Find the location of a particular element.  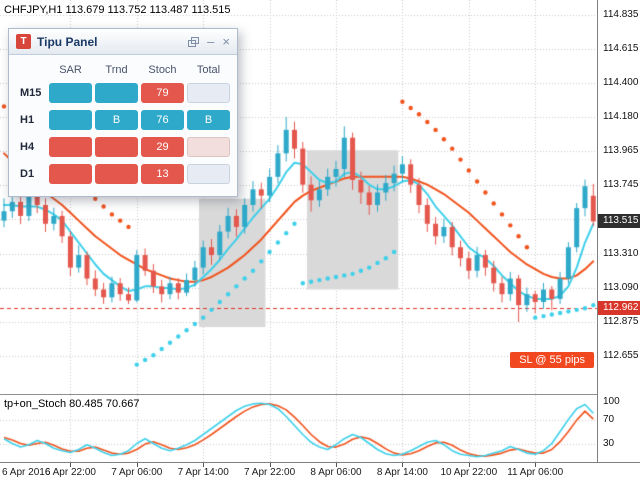

tipu-column-header: Trnd is located at coordinates (116, 70).